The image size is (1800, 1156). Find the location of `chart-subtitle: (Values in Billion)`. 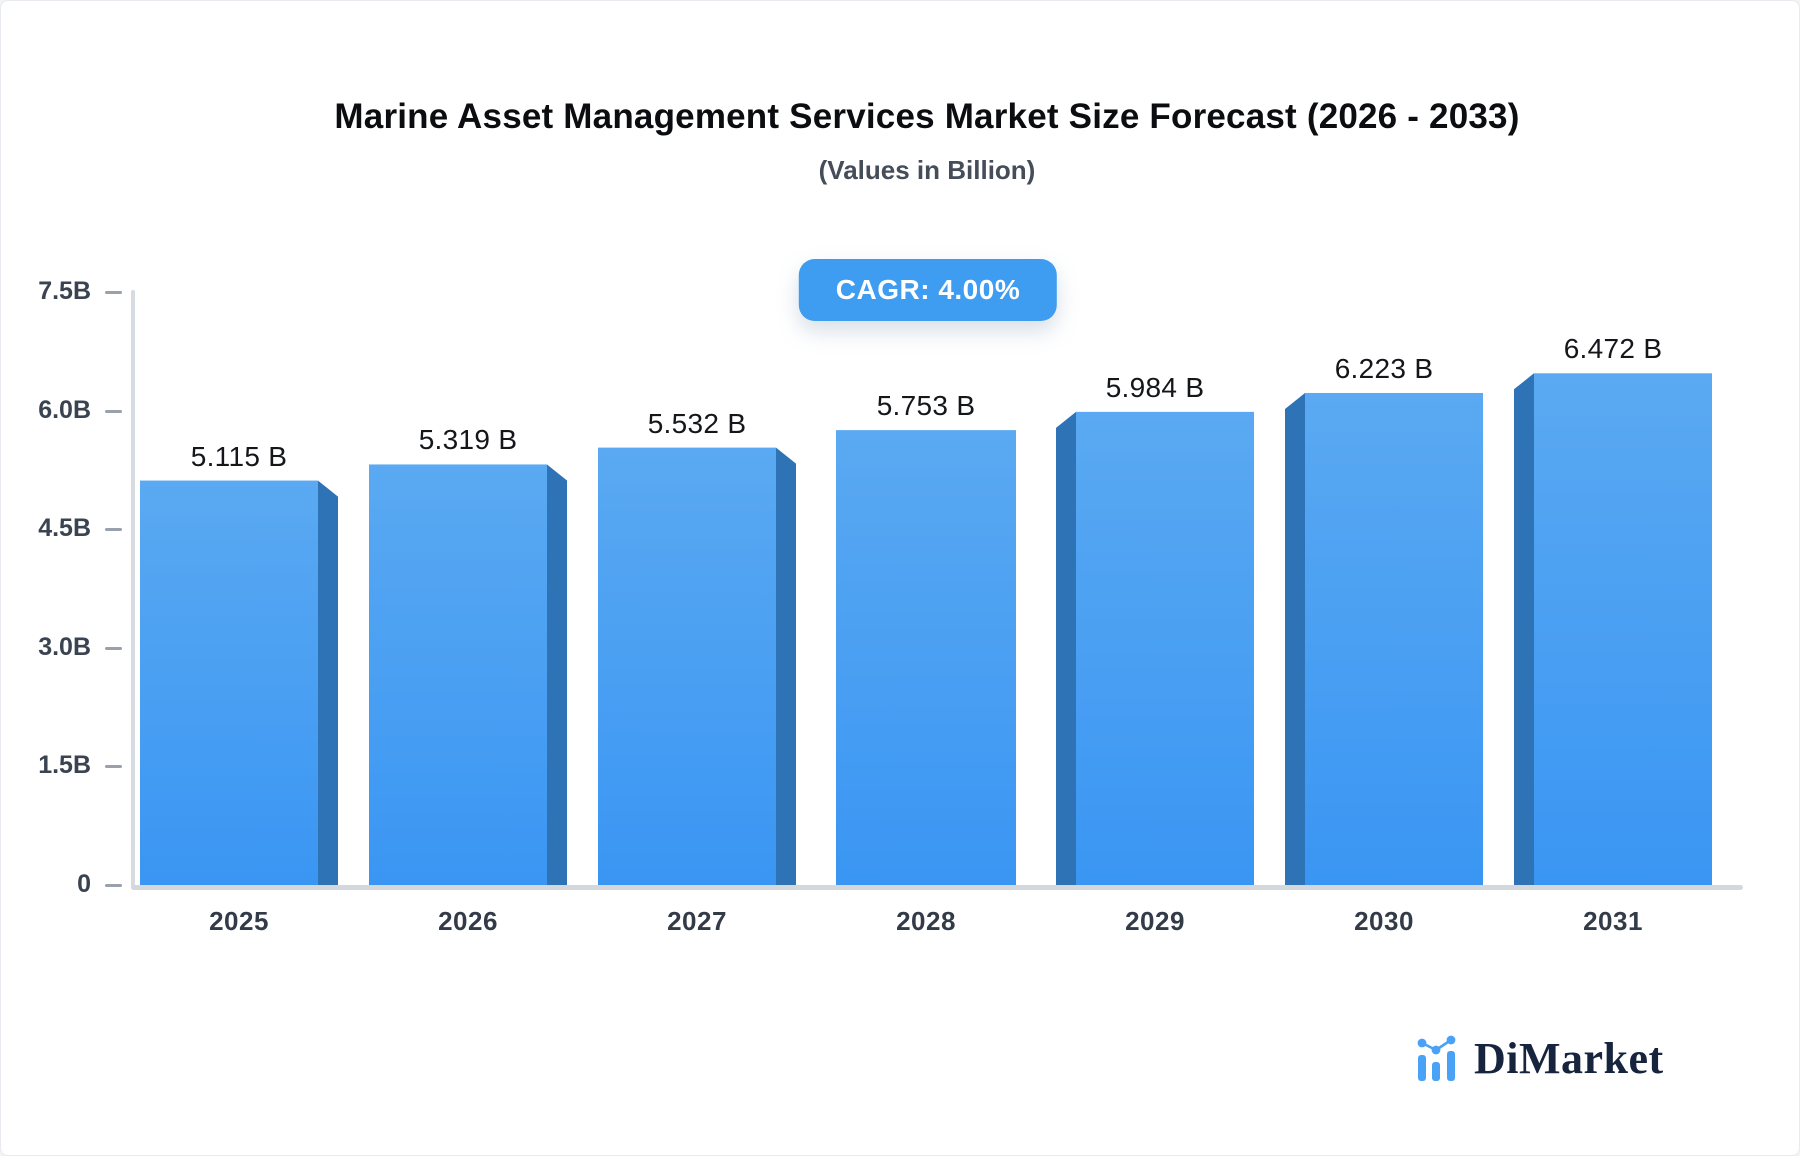

chart-subtitle: (Values in Billion) is located at coordinates (927, 170).